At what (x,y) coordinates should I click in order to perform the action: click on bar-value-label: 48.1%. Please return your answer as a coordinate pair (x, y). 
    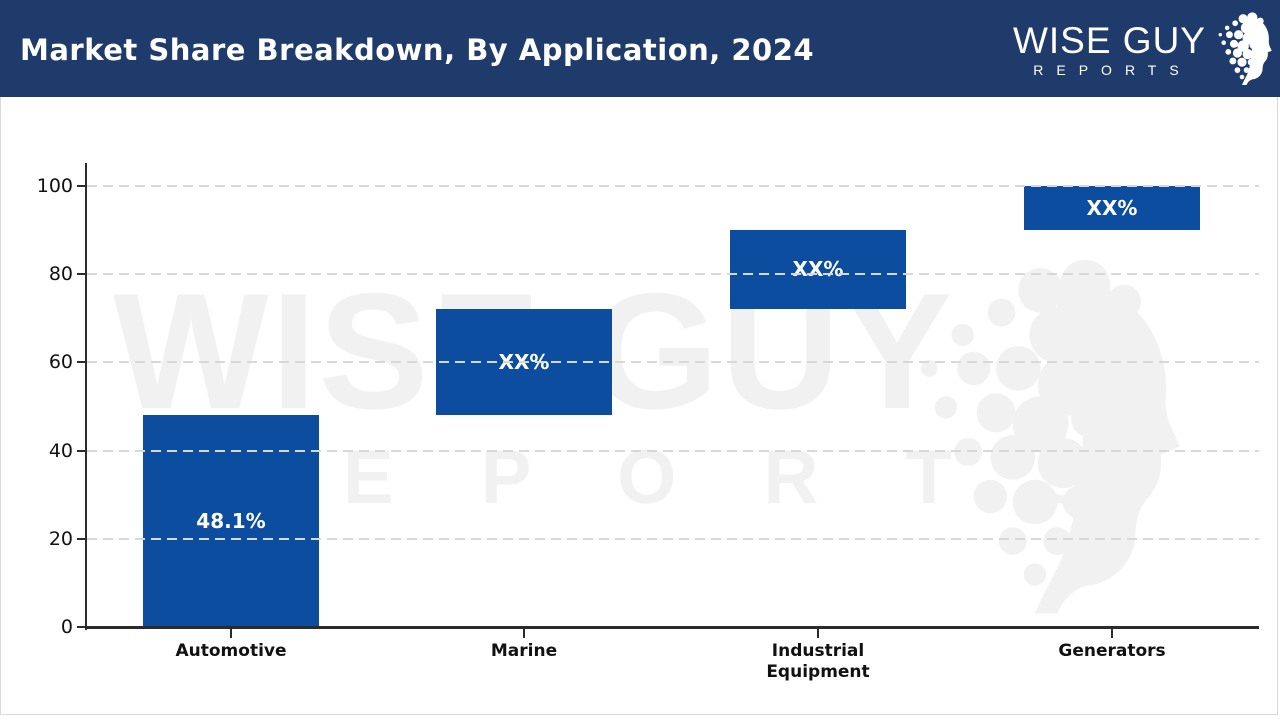
    Looking at the image, I should click on (231, 520).